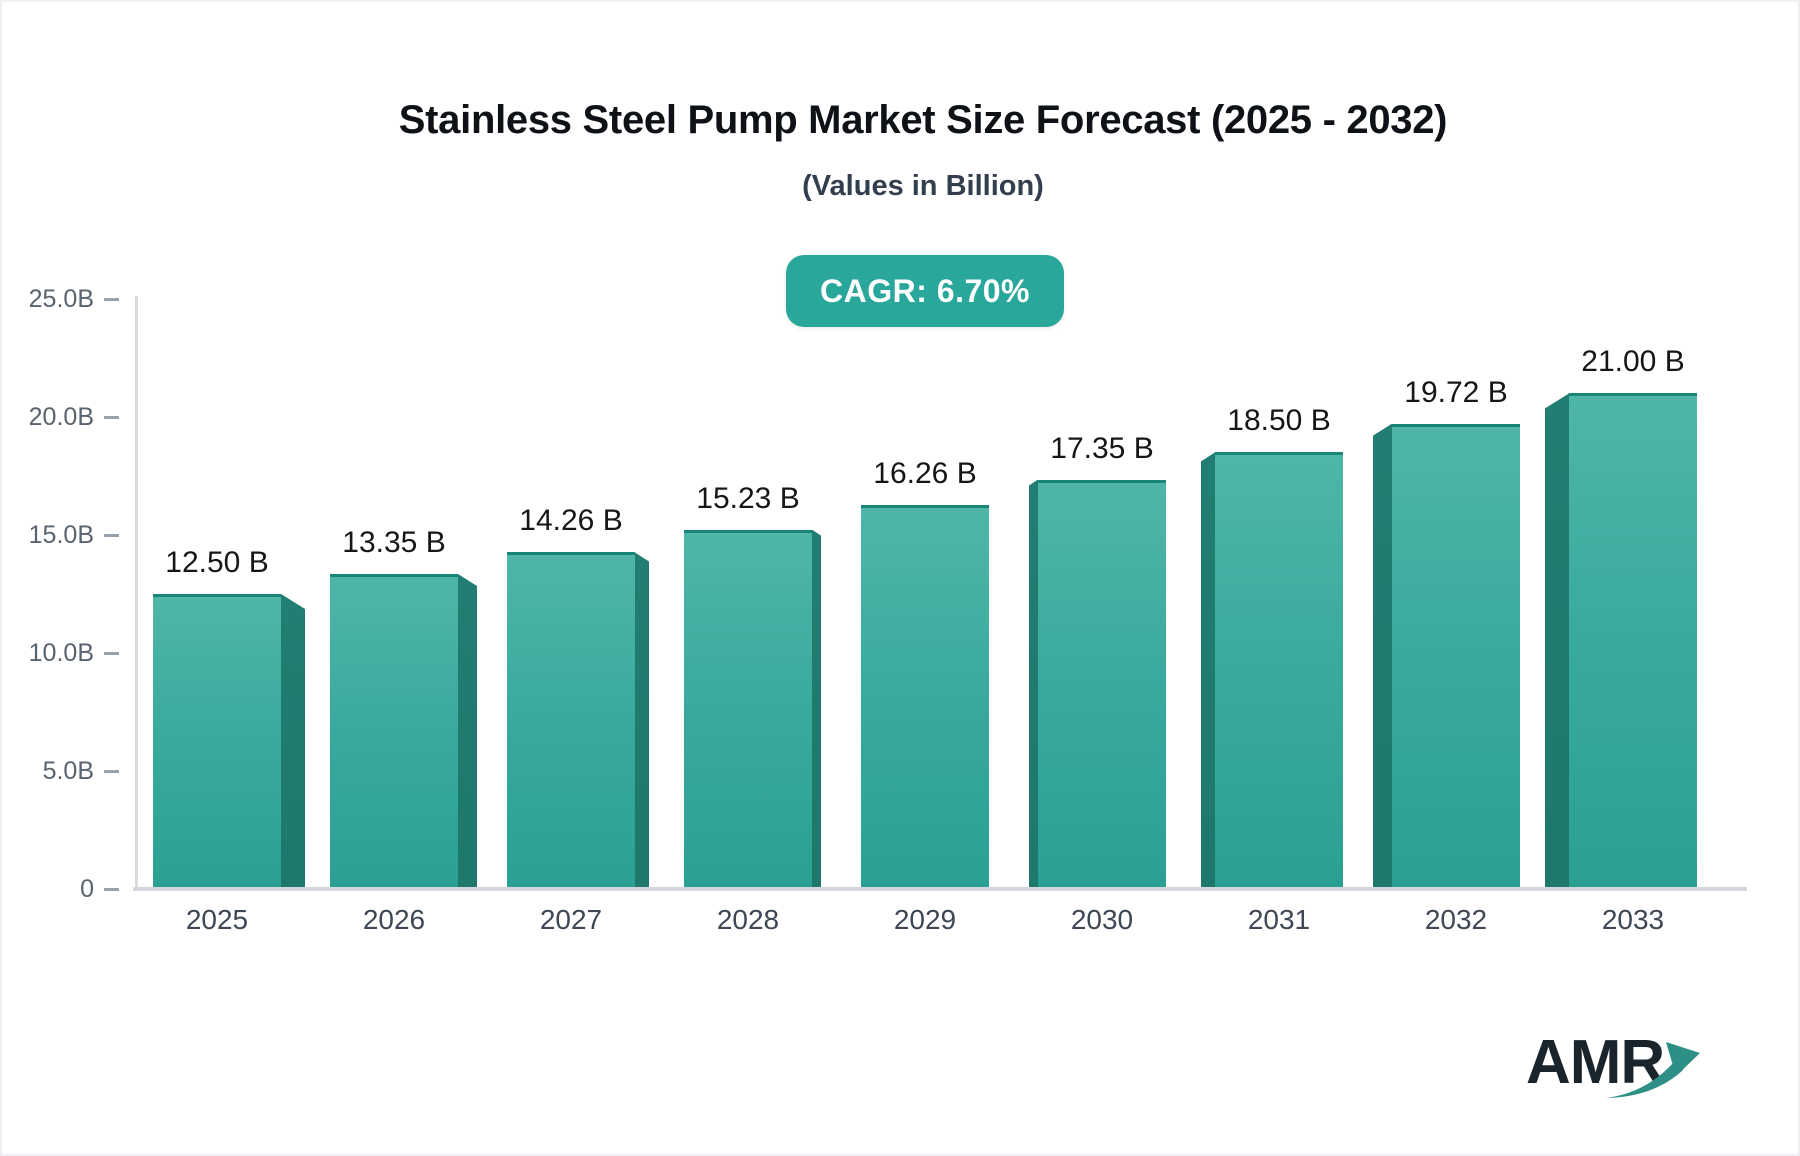 The image size is (1800, 1156). Describe the element at coordinates (1279, 670) in the screenshot. I see `bar-2031` at that location.